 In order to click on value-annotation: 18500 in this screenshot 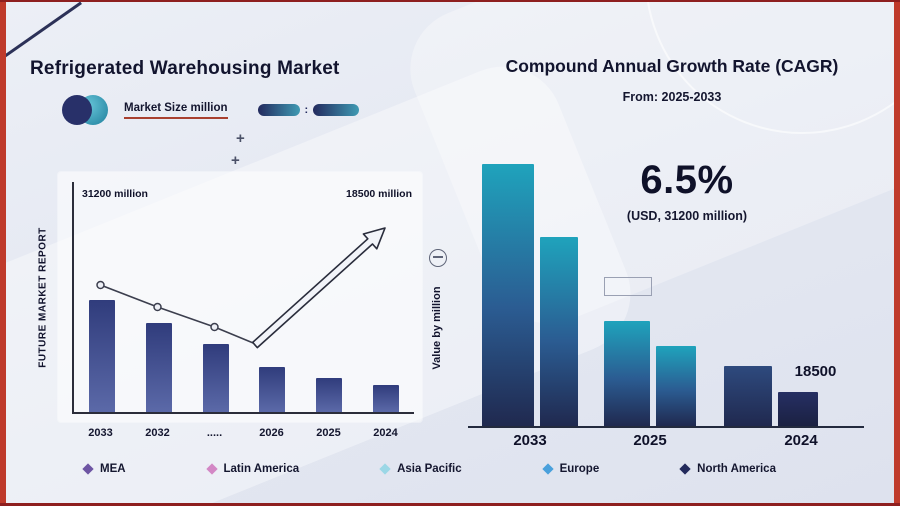, I will do `click(815, 371)`.